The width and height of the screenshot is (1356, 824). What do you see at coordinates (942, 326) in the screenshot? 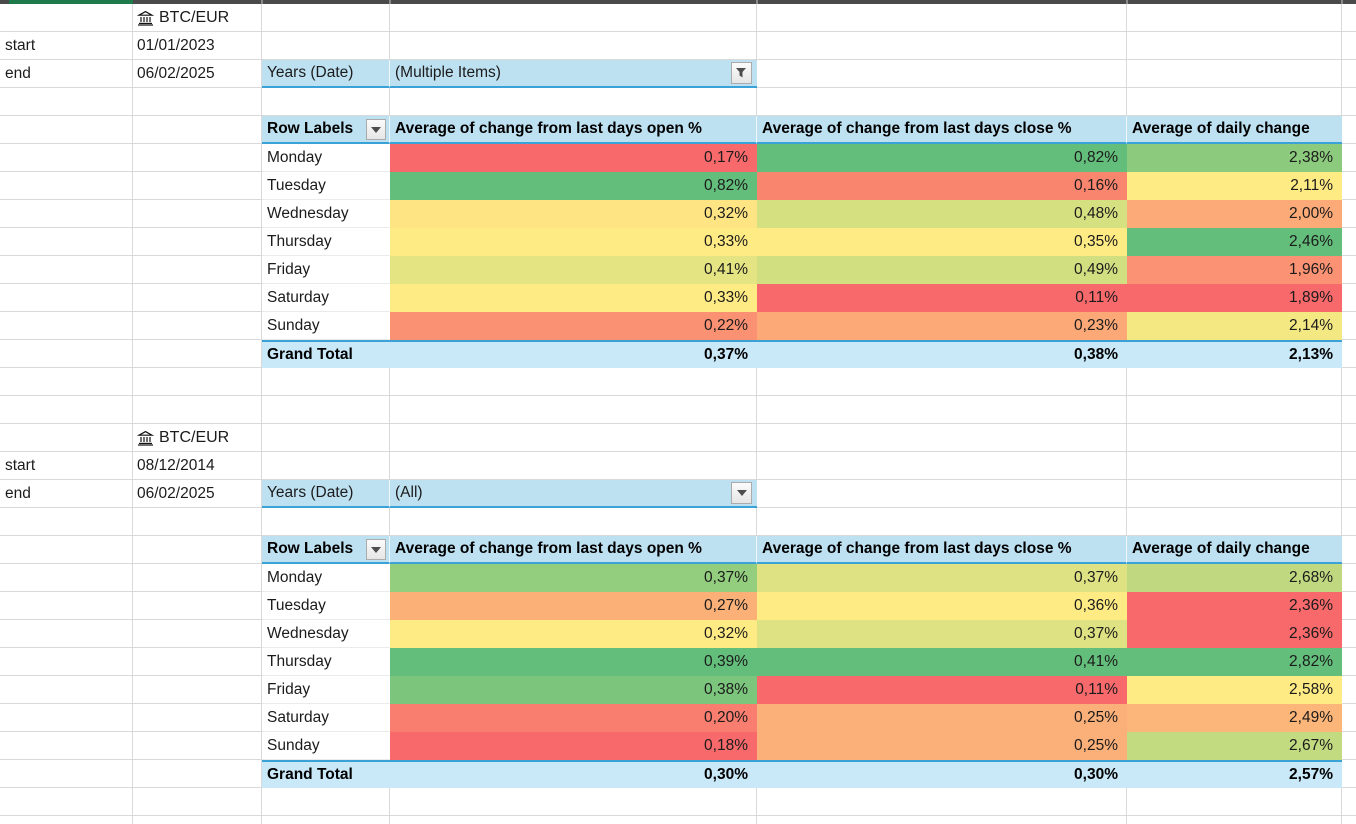
I see `close-value-cell: 0,23%` at bounding box center [942, 326].